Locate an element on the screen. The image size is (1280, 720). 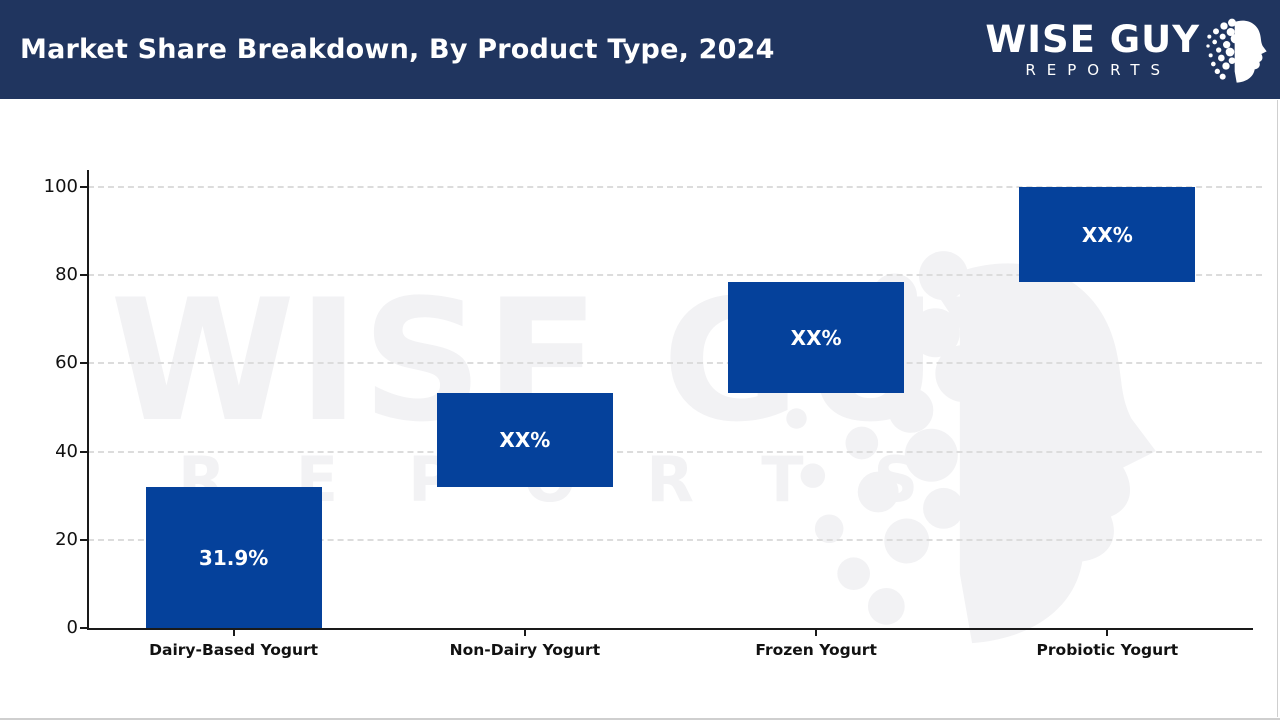
x-category-label: Probiotic Yogurt is located at coordinates (1107, 650).